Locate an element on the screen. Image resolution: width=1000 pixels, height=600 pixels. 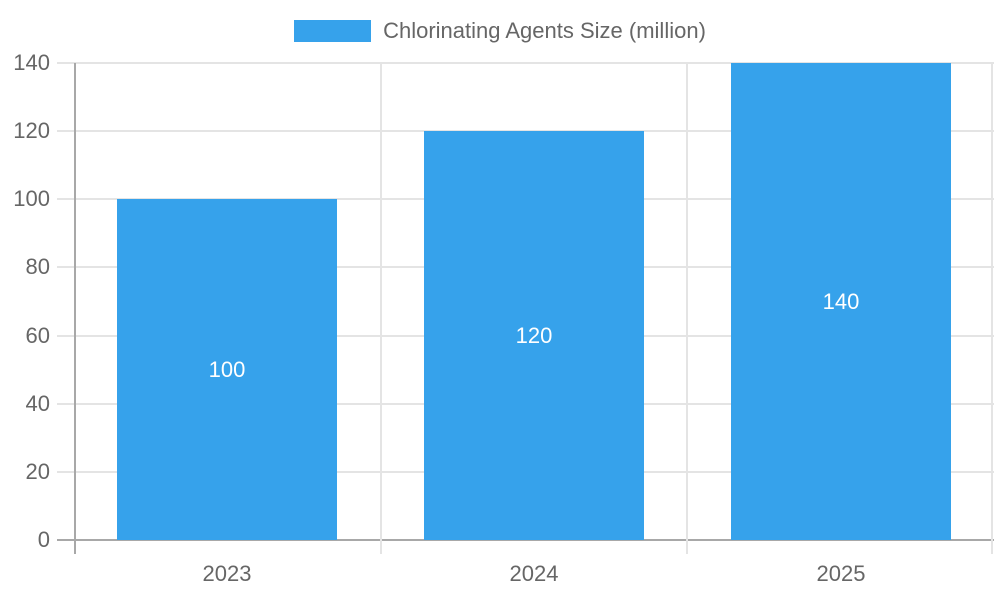
x-tick-label: 2024 is located at coordinates (534, 573).